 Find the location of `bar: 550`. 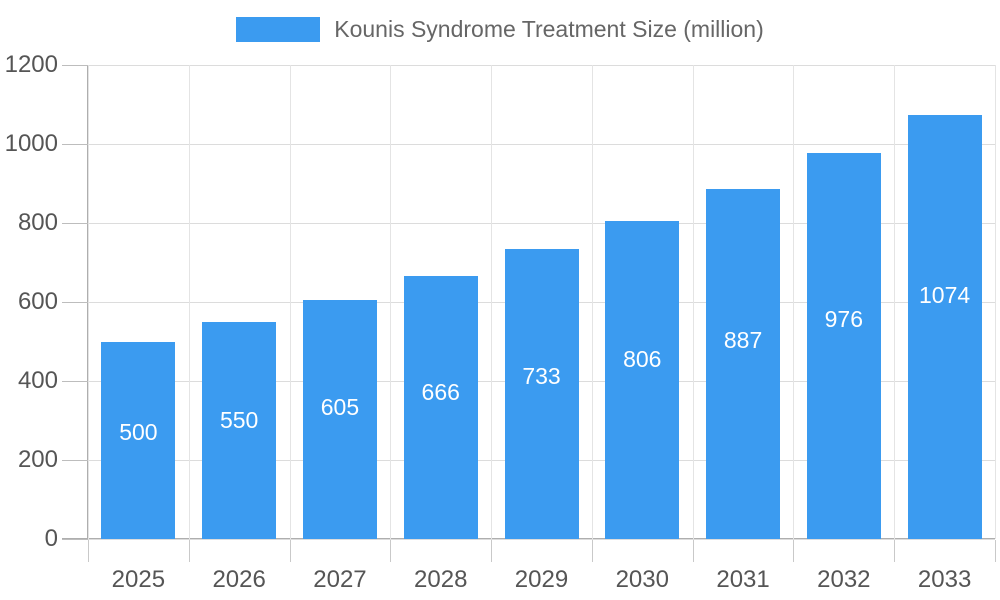

bar: 550 is located at coordinates (239, 430).